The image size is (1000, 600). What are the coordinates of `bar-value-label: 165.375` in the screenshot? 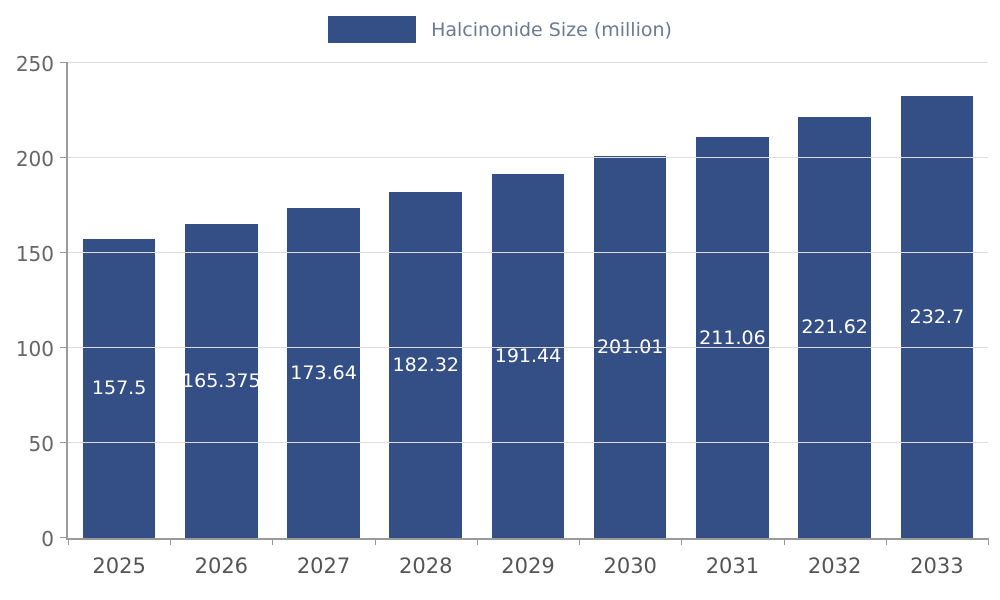 It's located at (221, 380).